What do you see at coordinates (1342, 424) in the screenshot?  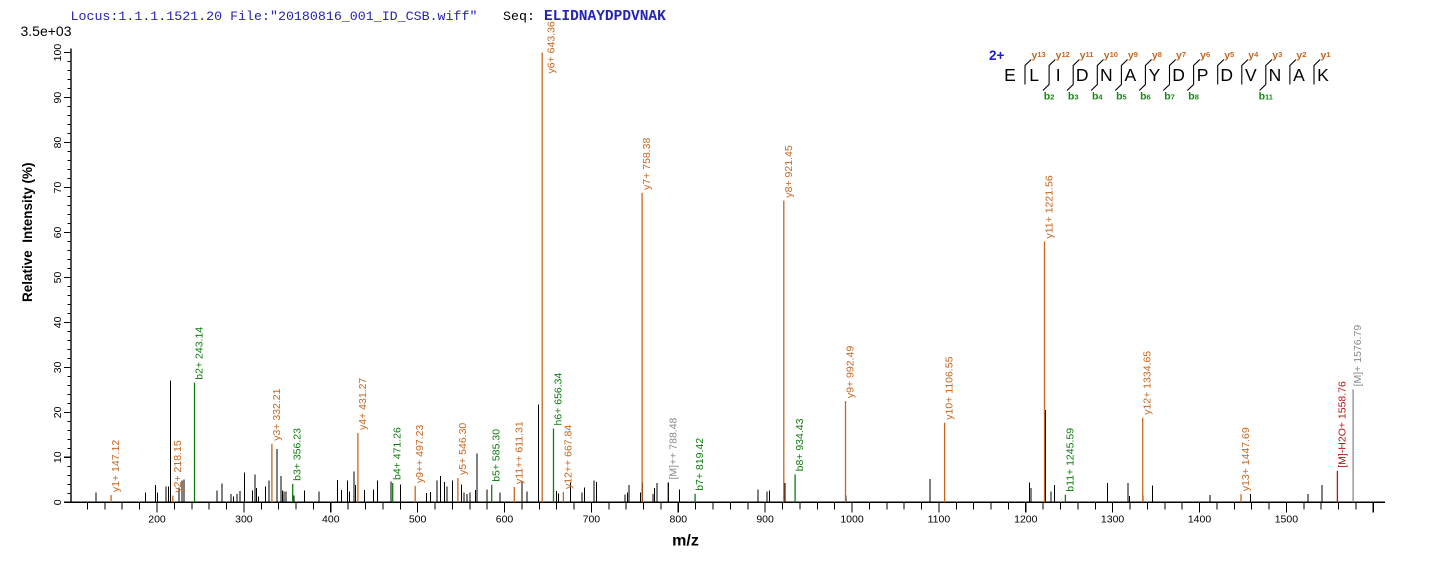 I see `svg-text: [M]-H2O+ 1558.76` at bounding box center [1342, 424].